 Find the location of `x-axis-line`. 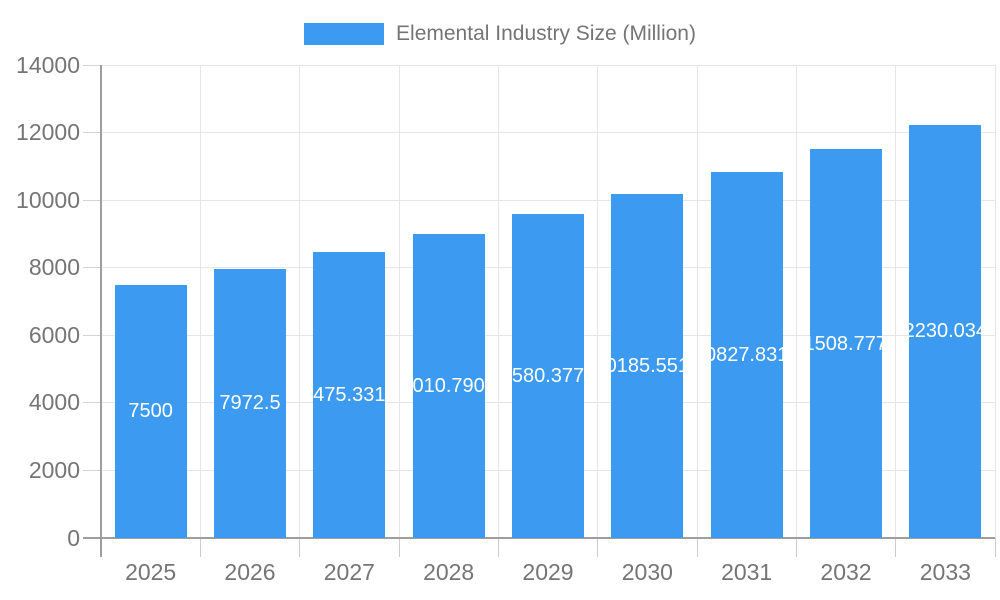

x-axis-line is located at coordinates (539, 538).